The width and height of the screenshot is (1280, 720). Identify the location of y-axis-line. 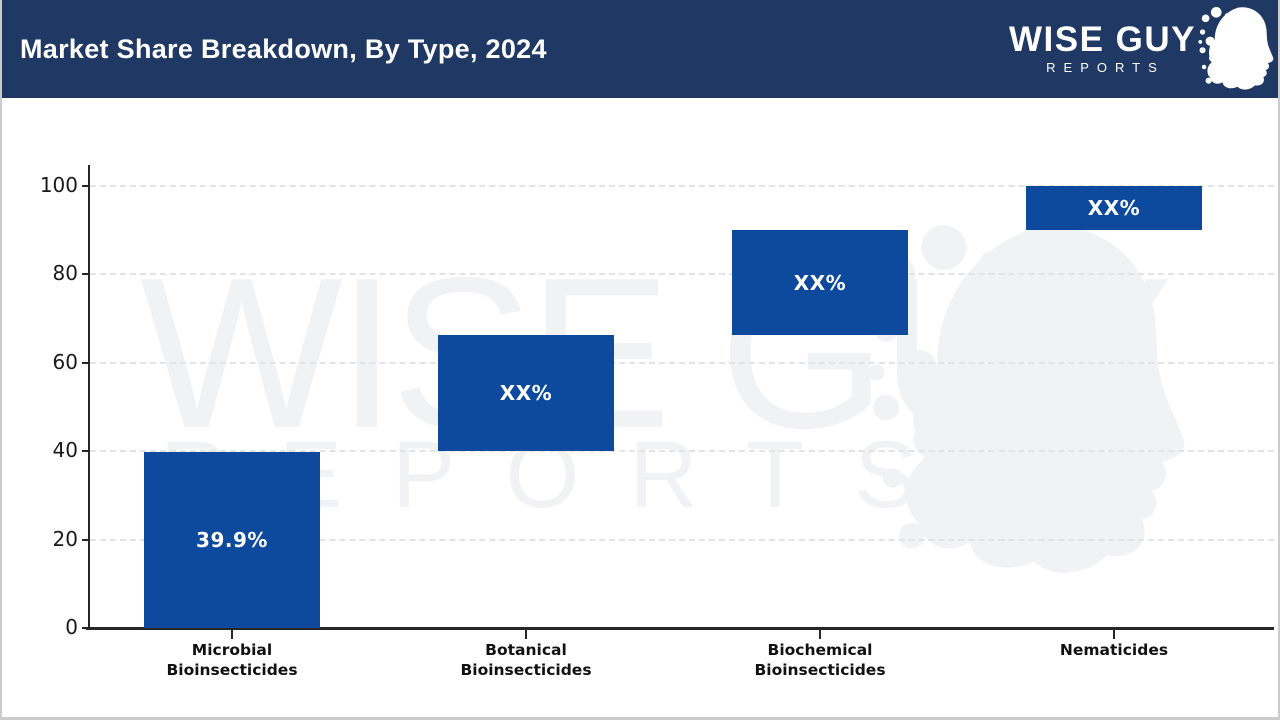
(89, 397).